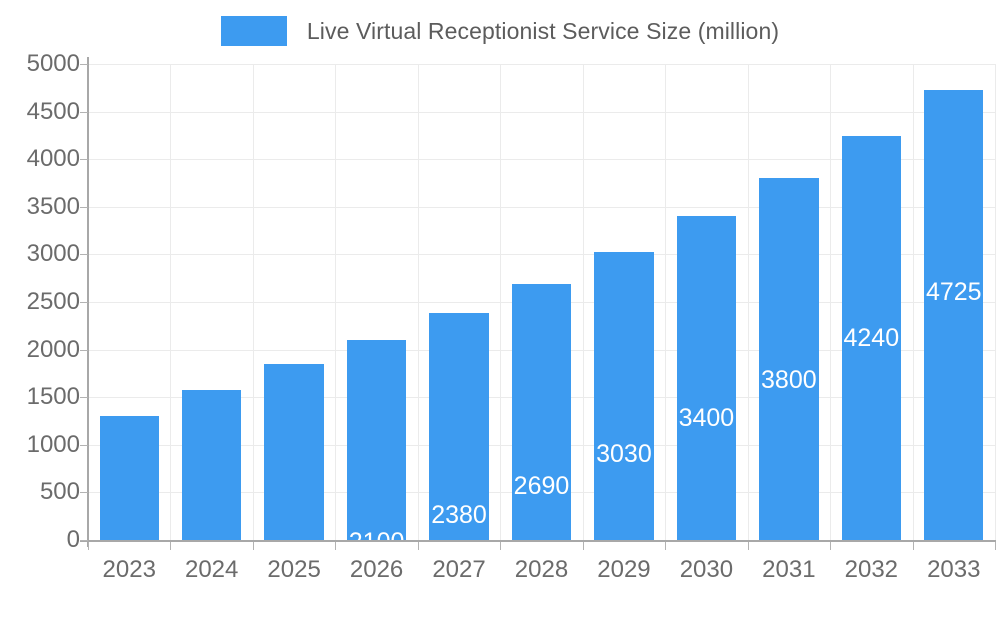 The width and height of the screenshot is (1000, 633). What do you see at coordinates (129, 618) in the screenshot?
I see `bar-value-label: 1300` at bounding box center [129, 618].